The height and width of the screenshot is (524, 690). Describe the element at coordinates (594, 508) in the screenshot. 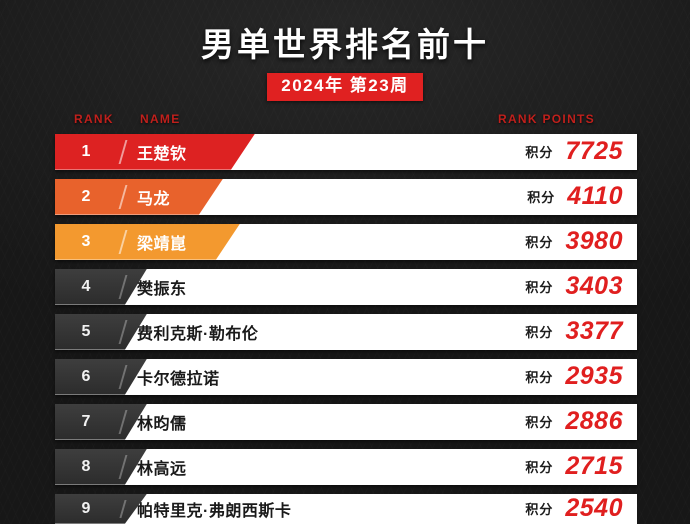

I see `points-value: 2540` at that location.